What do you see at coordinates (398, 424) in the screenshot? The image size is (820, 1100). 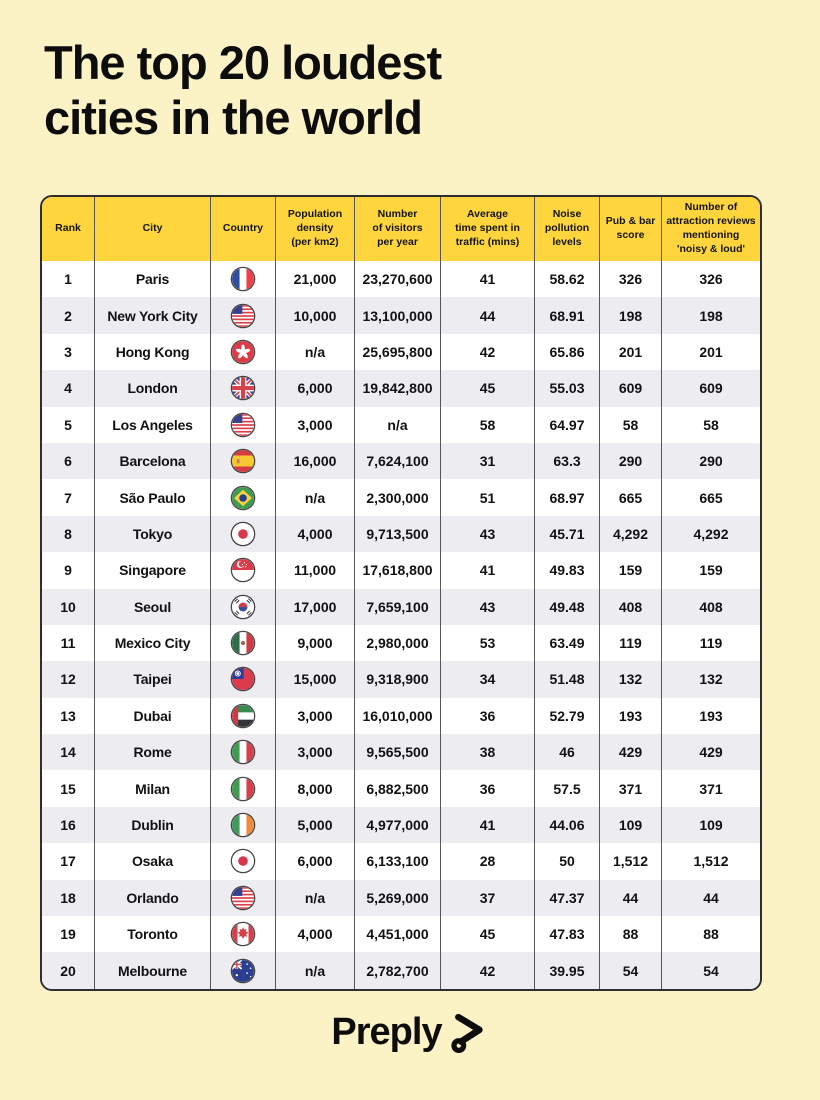 I see `cell-visitors: n/a` at bounding box center [398, 424].